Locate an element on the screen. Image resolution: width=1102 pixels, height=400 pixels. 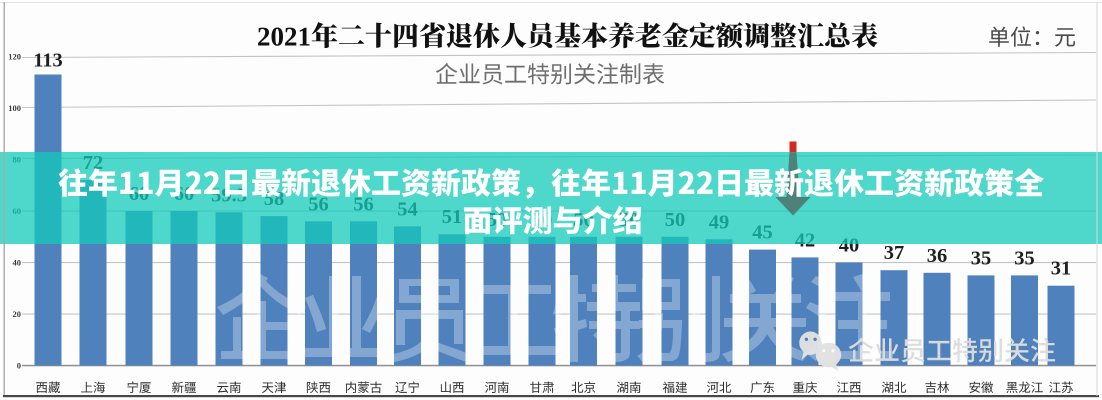
svg-text: 20 is located at coordinates (17, 314).